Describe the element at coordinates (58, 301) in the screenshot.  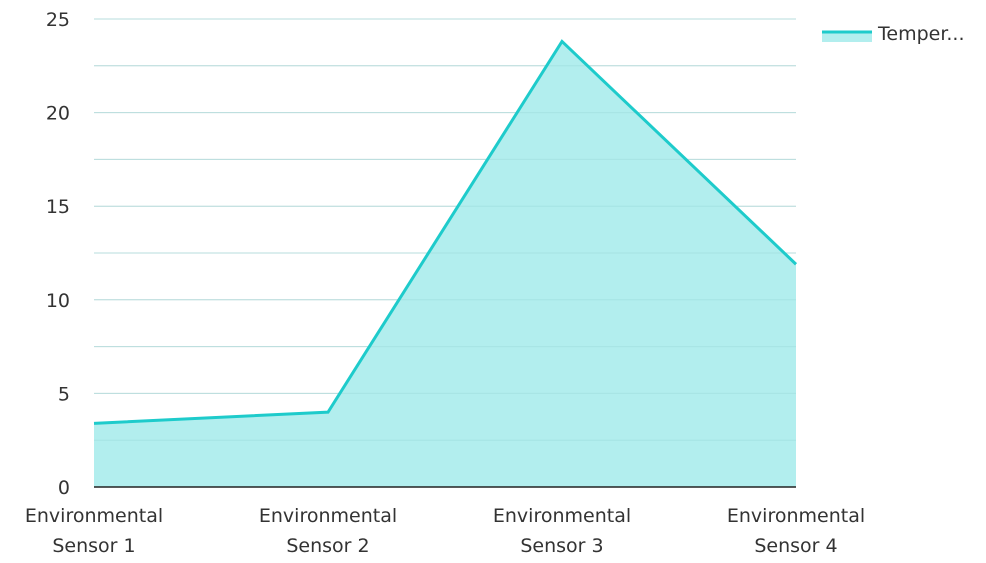
I see `y-tick-label-10: 10` at that location.